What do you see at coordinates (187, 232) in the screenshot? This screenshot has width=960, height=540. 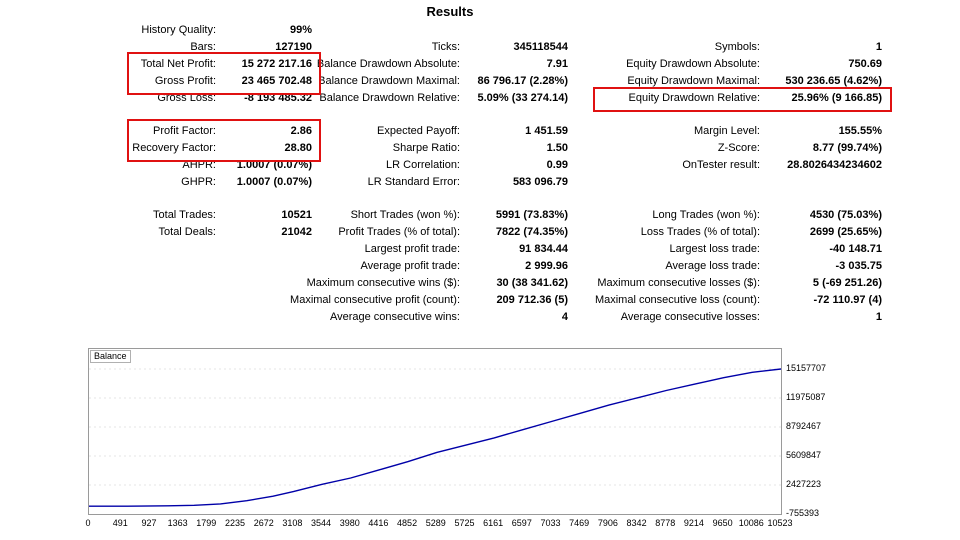 I see `stat-label: Total Deals:` at bounding box center [187, 232].